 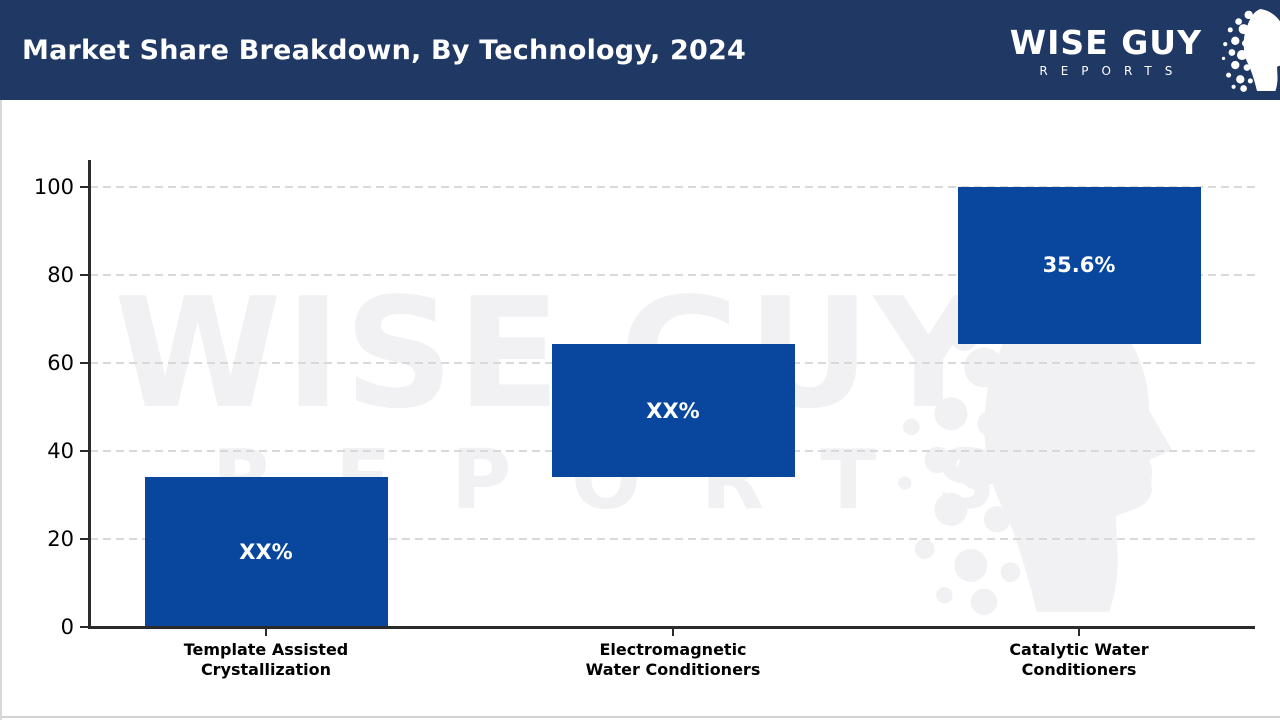 What do you see at coordinates (266, 659) in the screenshot?
I see `x-axis-category-label: Template Assisted Crystallization` at bounding box center [266, 659].